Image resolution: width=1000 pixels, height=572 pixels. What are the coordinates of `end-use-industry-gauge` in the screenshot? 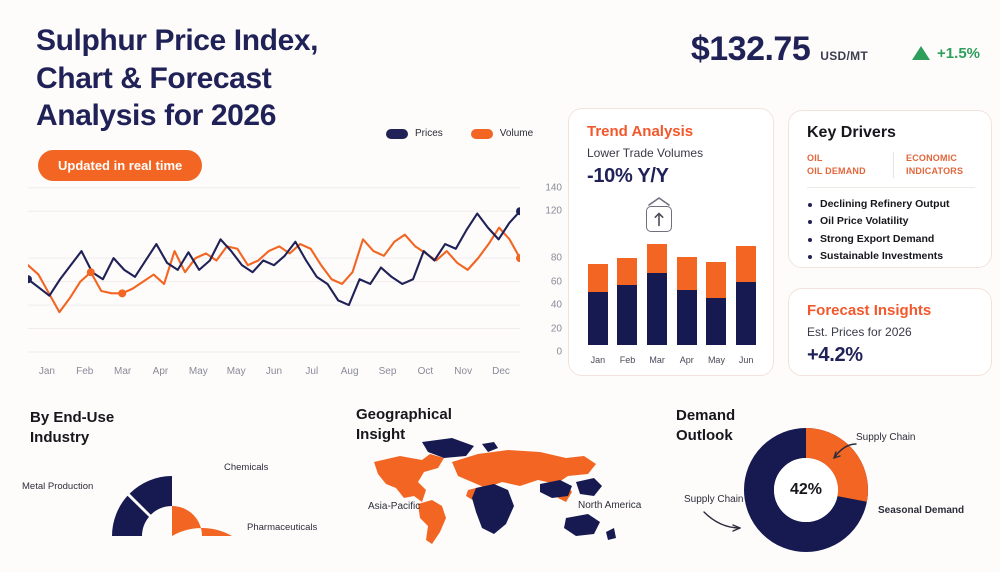 It's located at (172, 490).